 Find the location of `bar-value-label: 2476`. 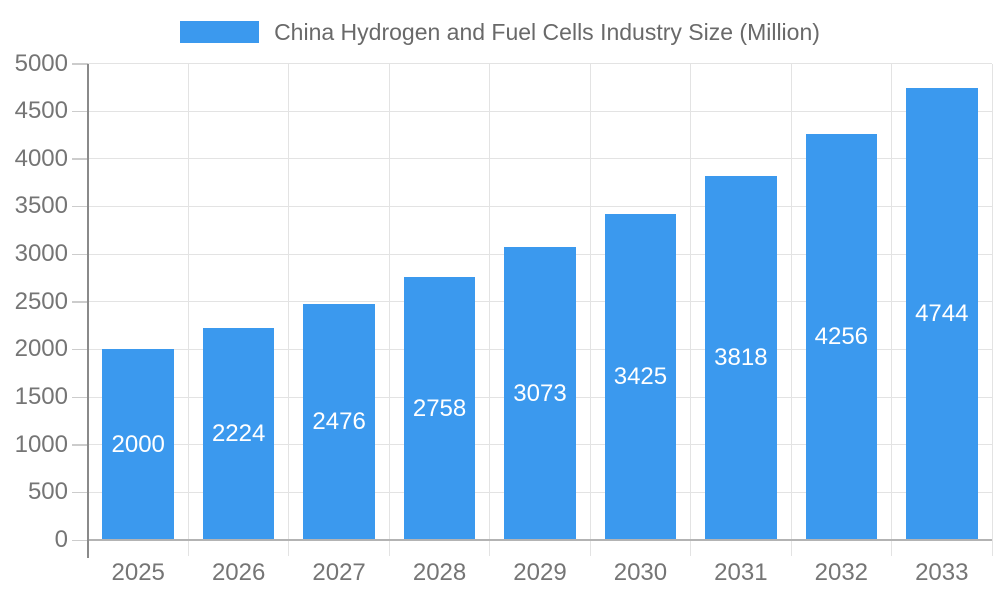

bar-value-label: 2476 is located at coordinates (339, 421).